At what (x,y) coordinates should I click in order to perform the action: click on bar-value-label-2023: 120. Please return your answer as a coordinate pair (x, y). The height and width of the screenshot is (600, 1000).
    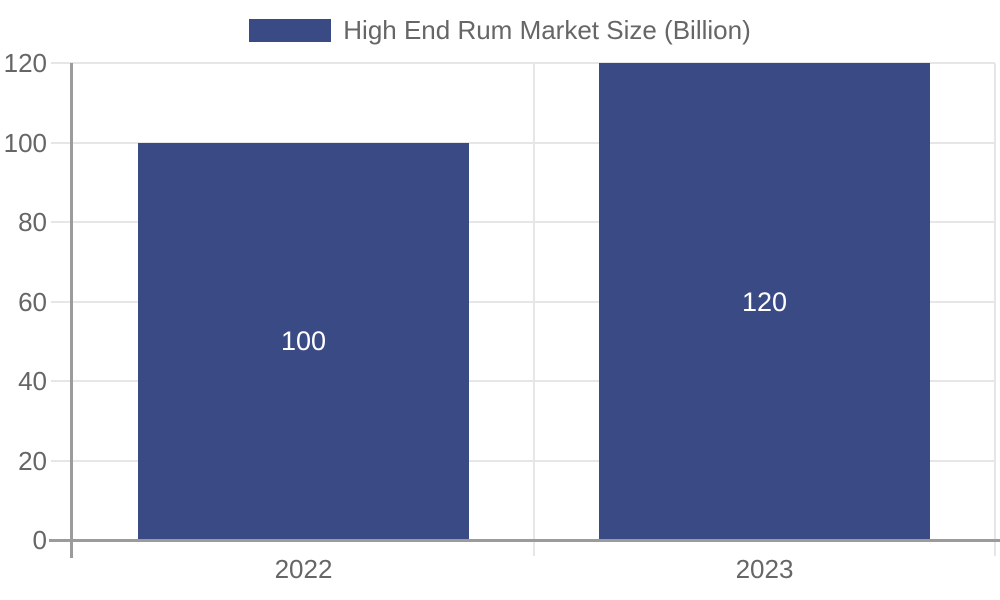
    Looking at the image, I should click on (764, 301).